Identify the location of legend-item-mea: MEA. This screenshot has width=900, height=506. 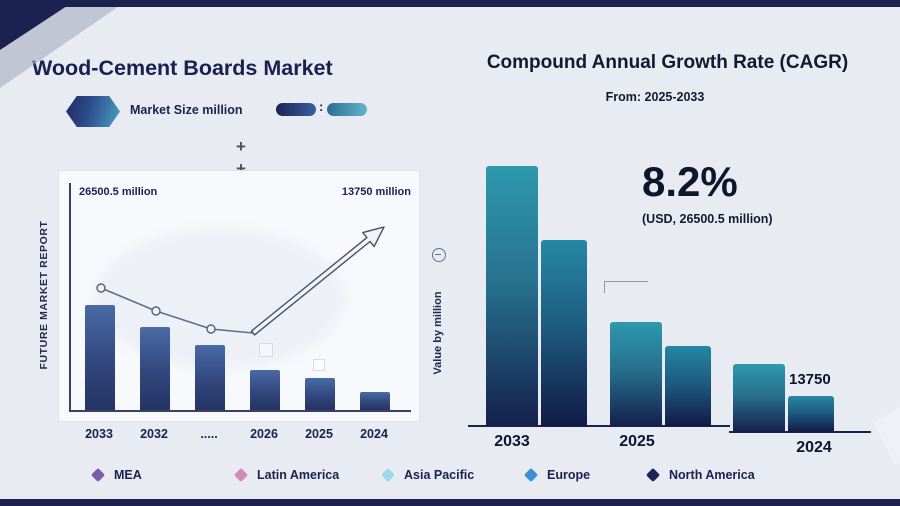
(116, 475).